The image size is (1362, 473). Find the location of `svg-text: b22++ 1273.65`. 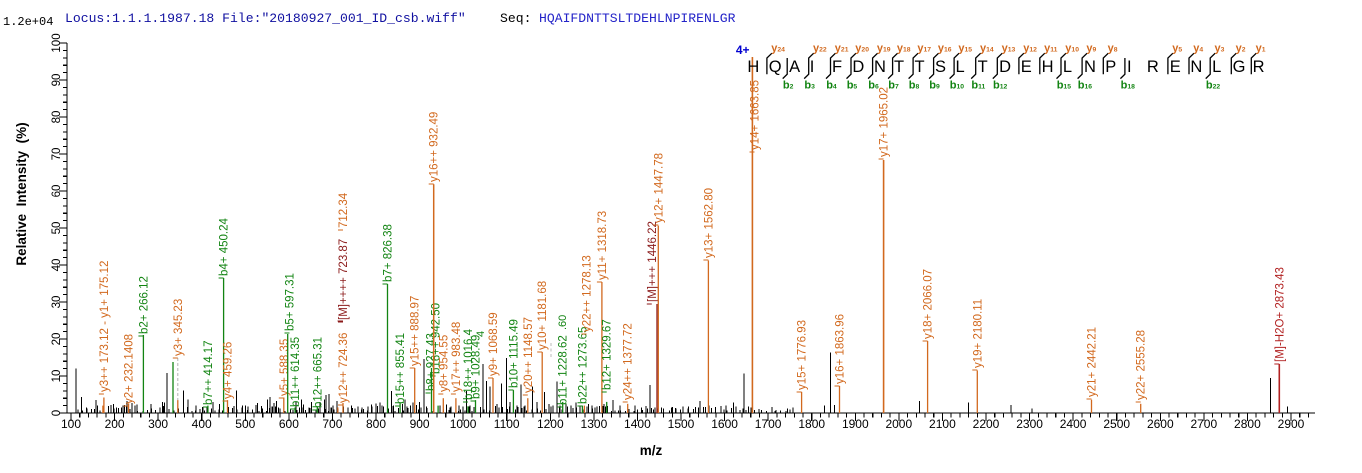

svg-text: b22++ 1273.65 is located at coordinates (583, 365).